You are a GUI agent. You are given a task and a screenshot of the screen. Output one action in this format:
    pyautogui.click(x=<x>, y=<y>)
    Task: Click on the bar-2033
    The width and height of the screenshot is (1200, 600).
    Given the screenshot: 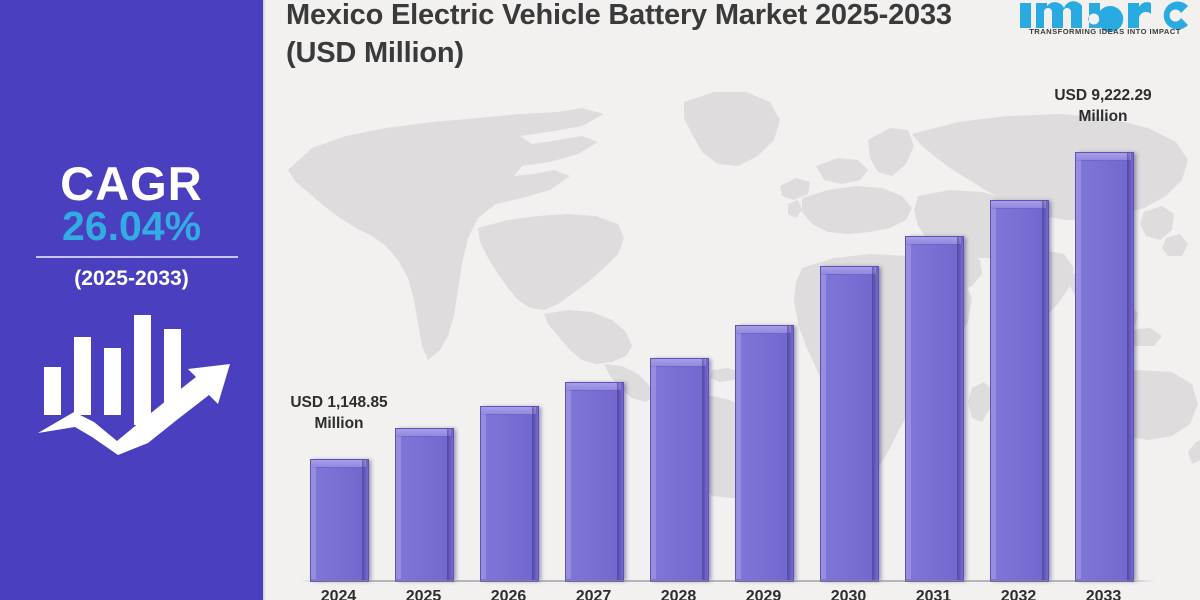 What is the action you would take?
    pyautogui.click(x=1104, y=367)
    